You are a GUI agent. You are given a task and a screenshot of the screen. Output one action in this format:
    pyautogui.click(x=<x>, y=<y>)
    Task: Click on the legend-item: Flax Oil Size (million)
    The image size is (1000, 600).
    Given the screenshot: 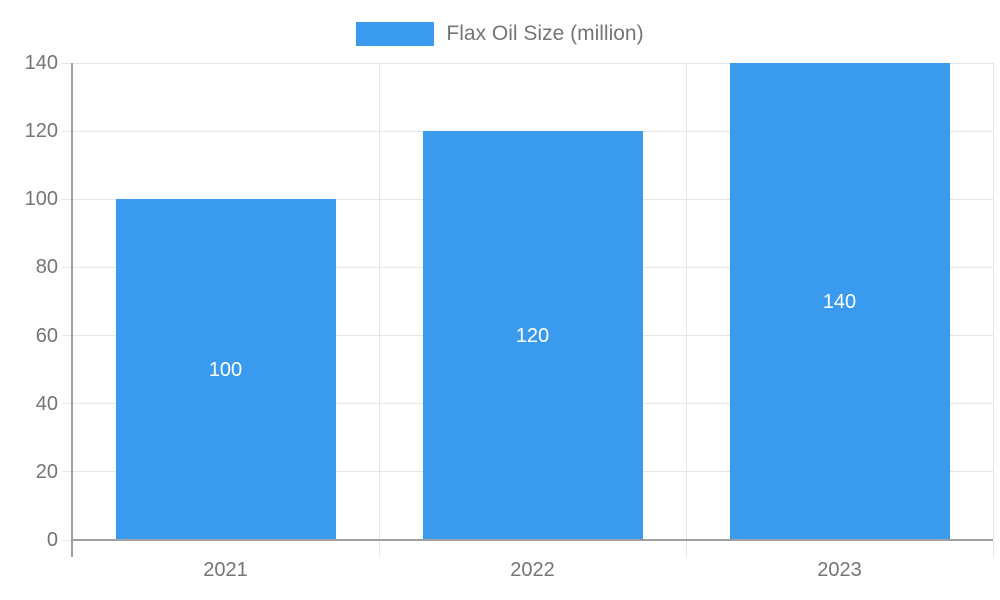 What is the action you would take?
    pyautogui.click(x=500, y=34)
    